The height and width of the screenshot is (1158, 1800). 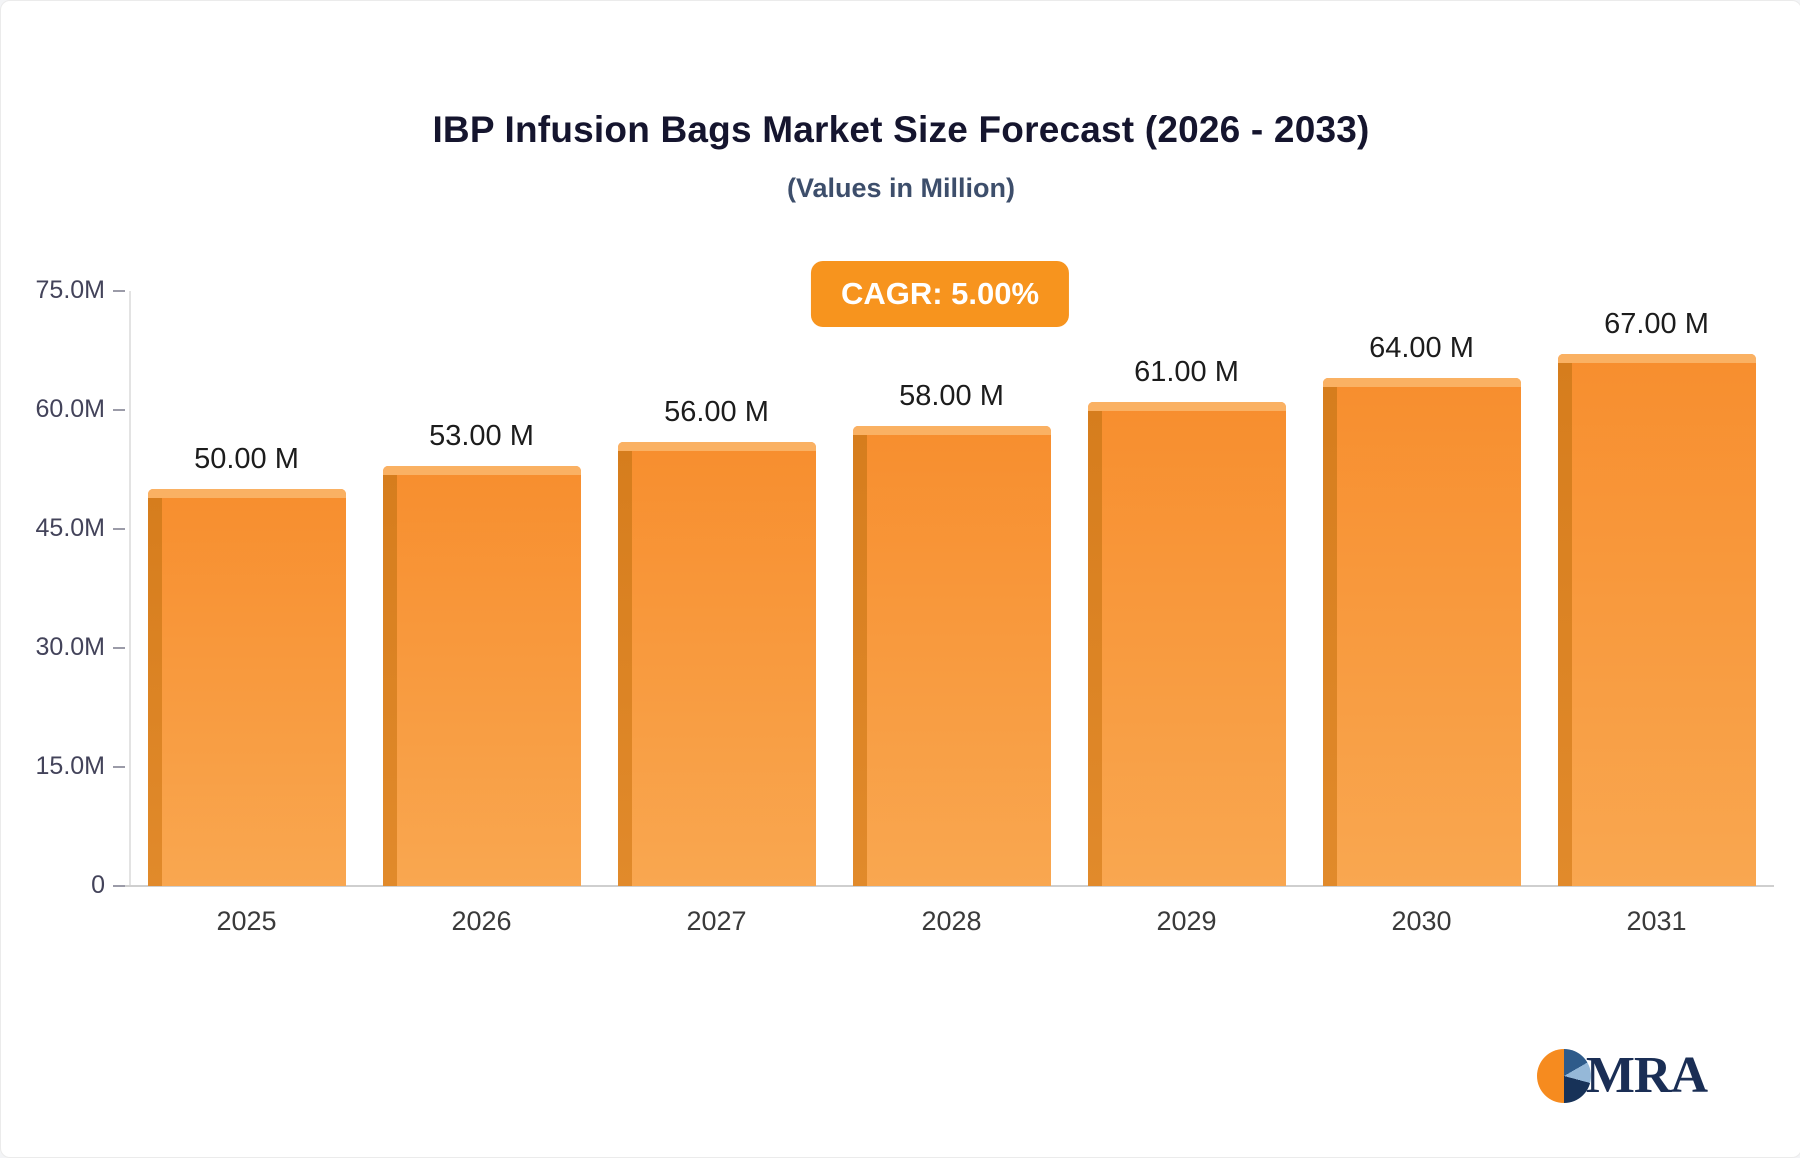 What do you see at coordinates (951, 656) in the screenshot?
I see `bar-2028` at bounding box center [951, 656].